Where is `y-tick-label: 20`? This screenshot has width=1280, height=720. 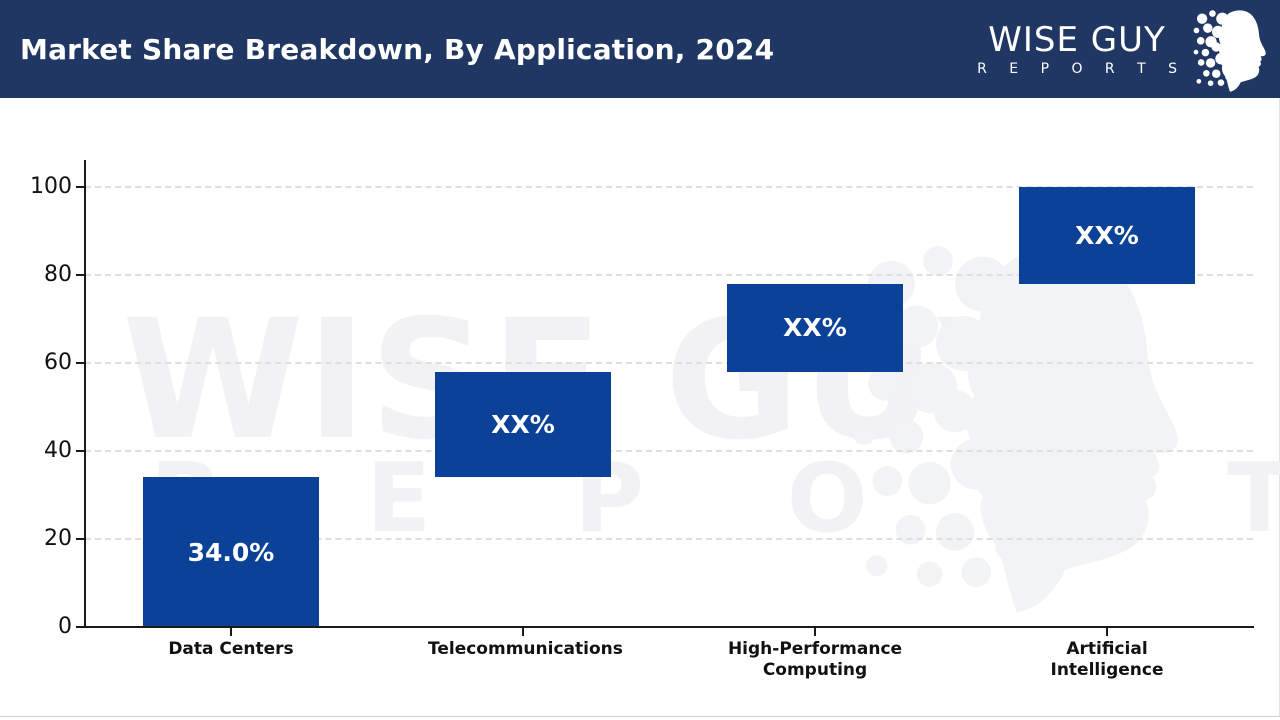
y-tick-label: 20 is located at coordinates (58, 538).